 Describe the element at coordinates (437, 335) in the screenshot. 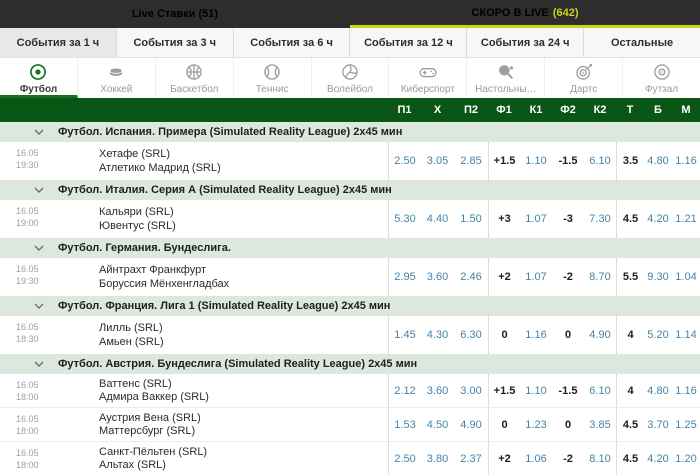

I see `odds-x: 4.30` at that location.